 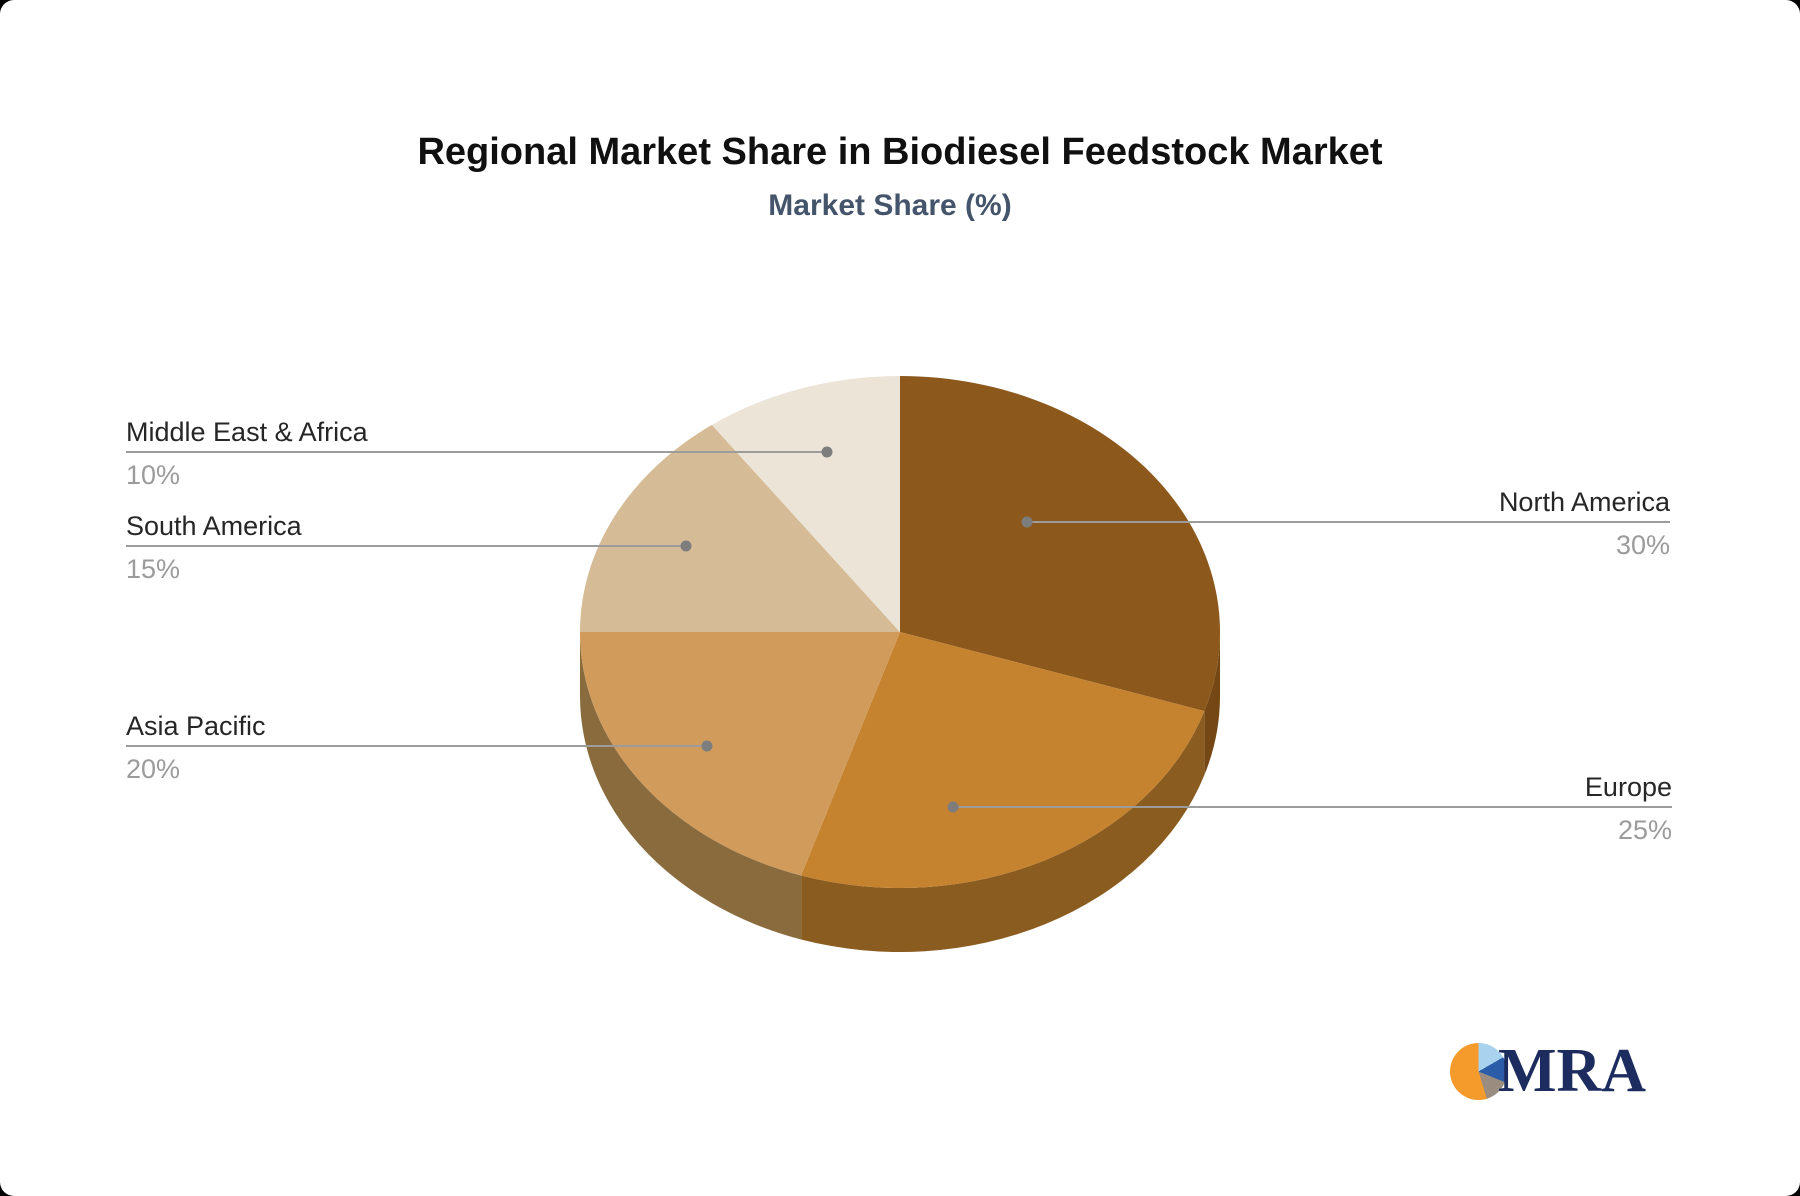 I want to click on label-asia-pacific: Asia Pacific, so click(x=196, y=726).